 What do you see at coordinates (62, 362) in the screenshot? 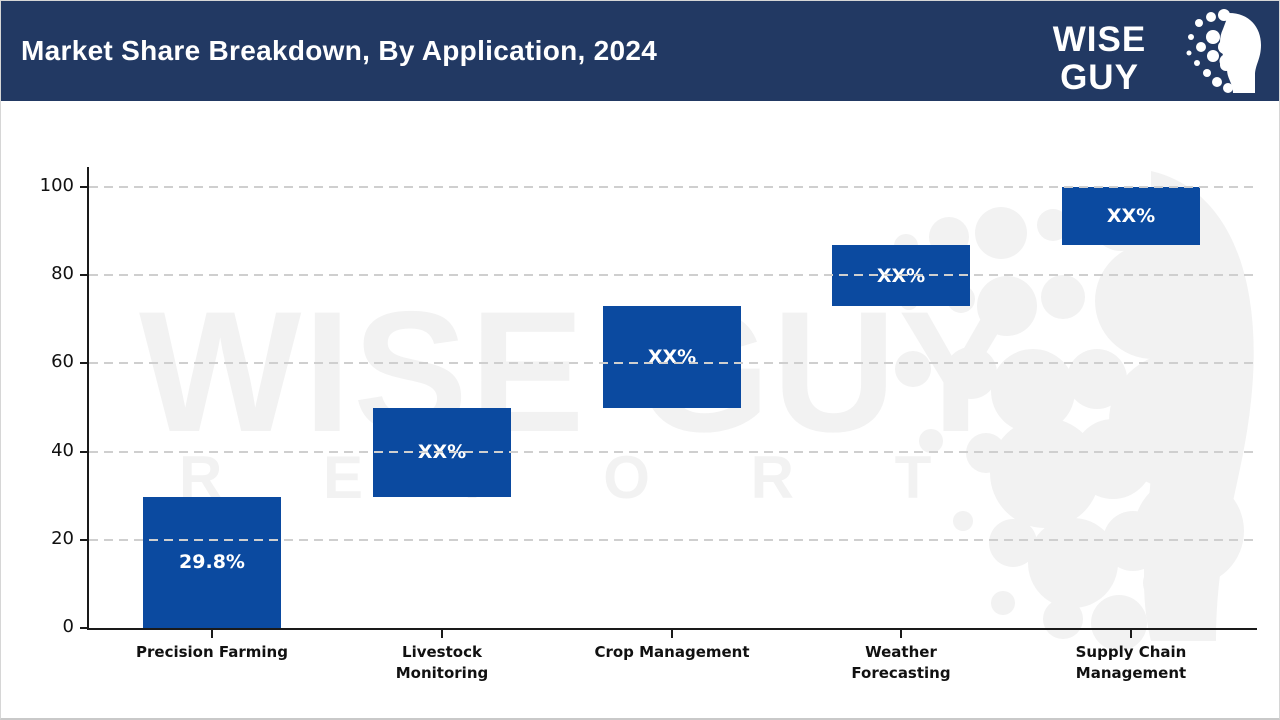
I see `y-tick-label: 60` at bounding box center [62, 362].